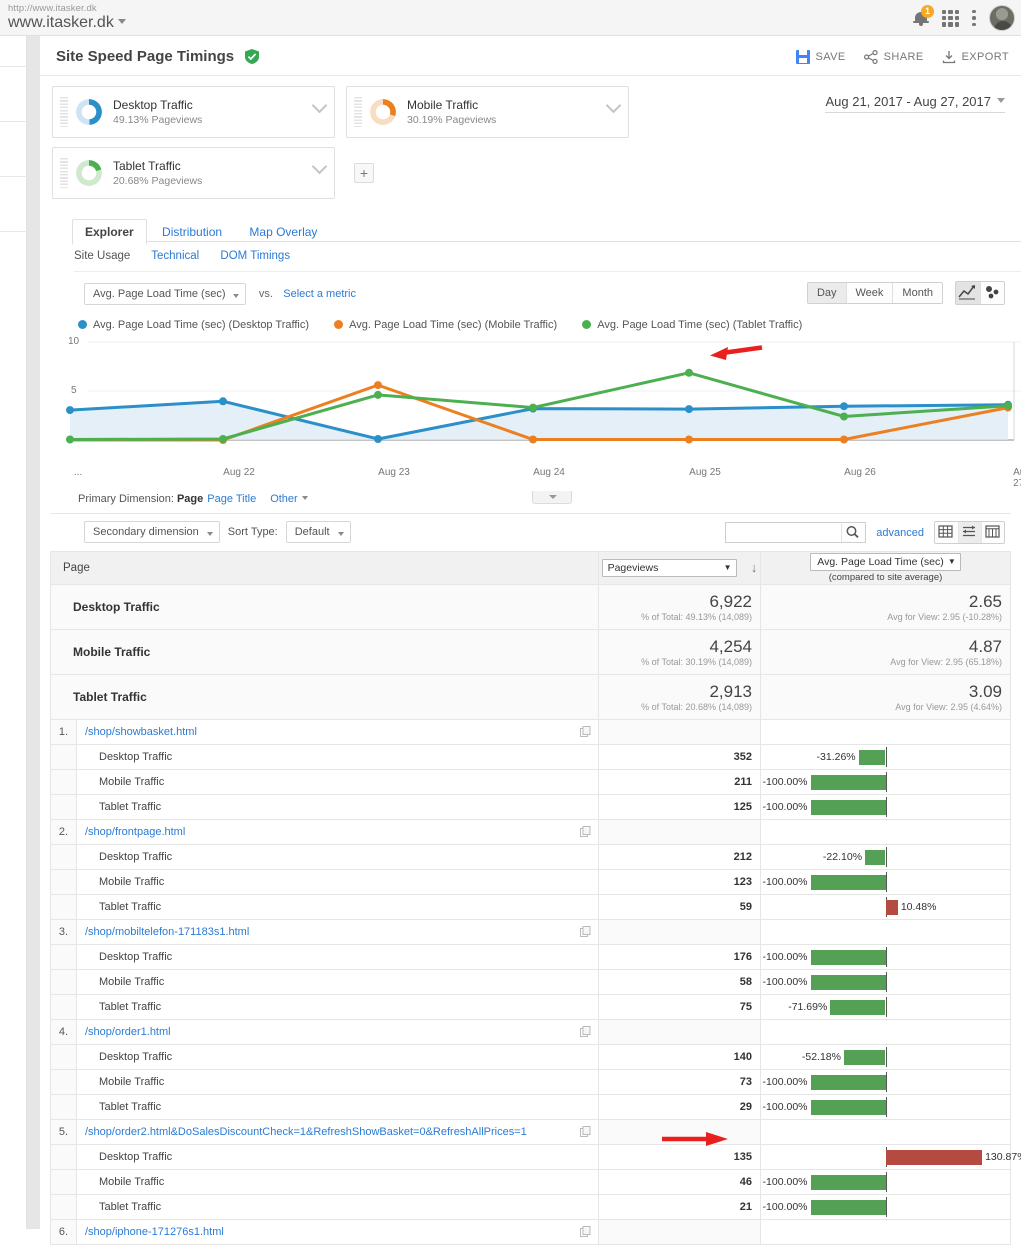 The height and width of the screenshot is (1245, 1021). I want to click on tab-distribution: Distribution, so click(192, 232).